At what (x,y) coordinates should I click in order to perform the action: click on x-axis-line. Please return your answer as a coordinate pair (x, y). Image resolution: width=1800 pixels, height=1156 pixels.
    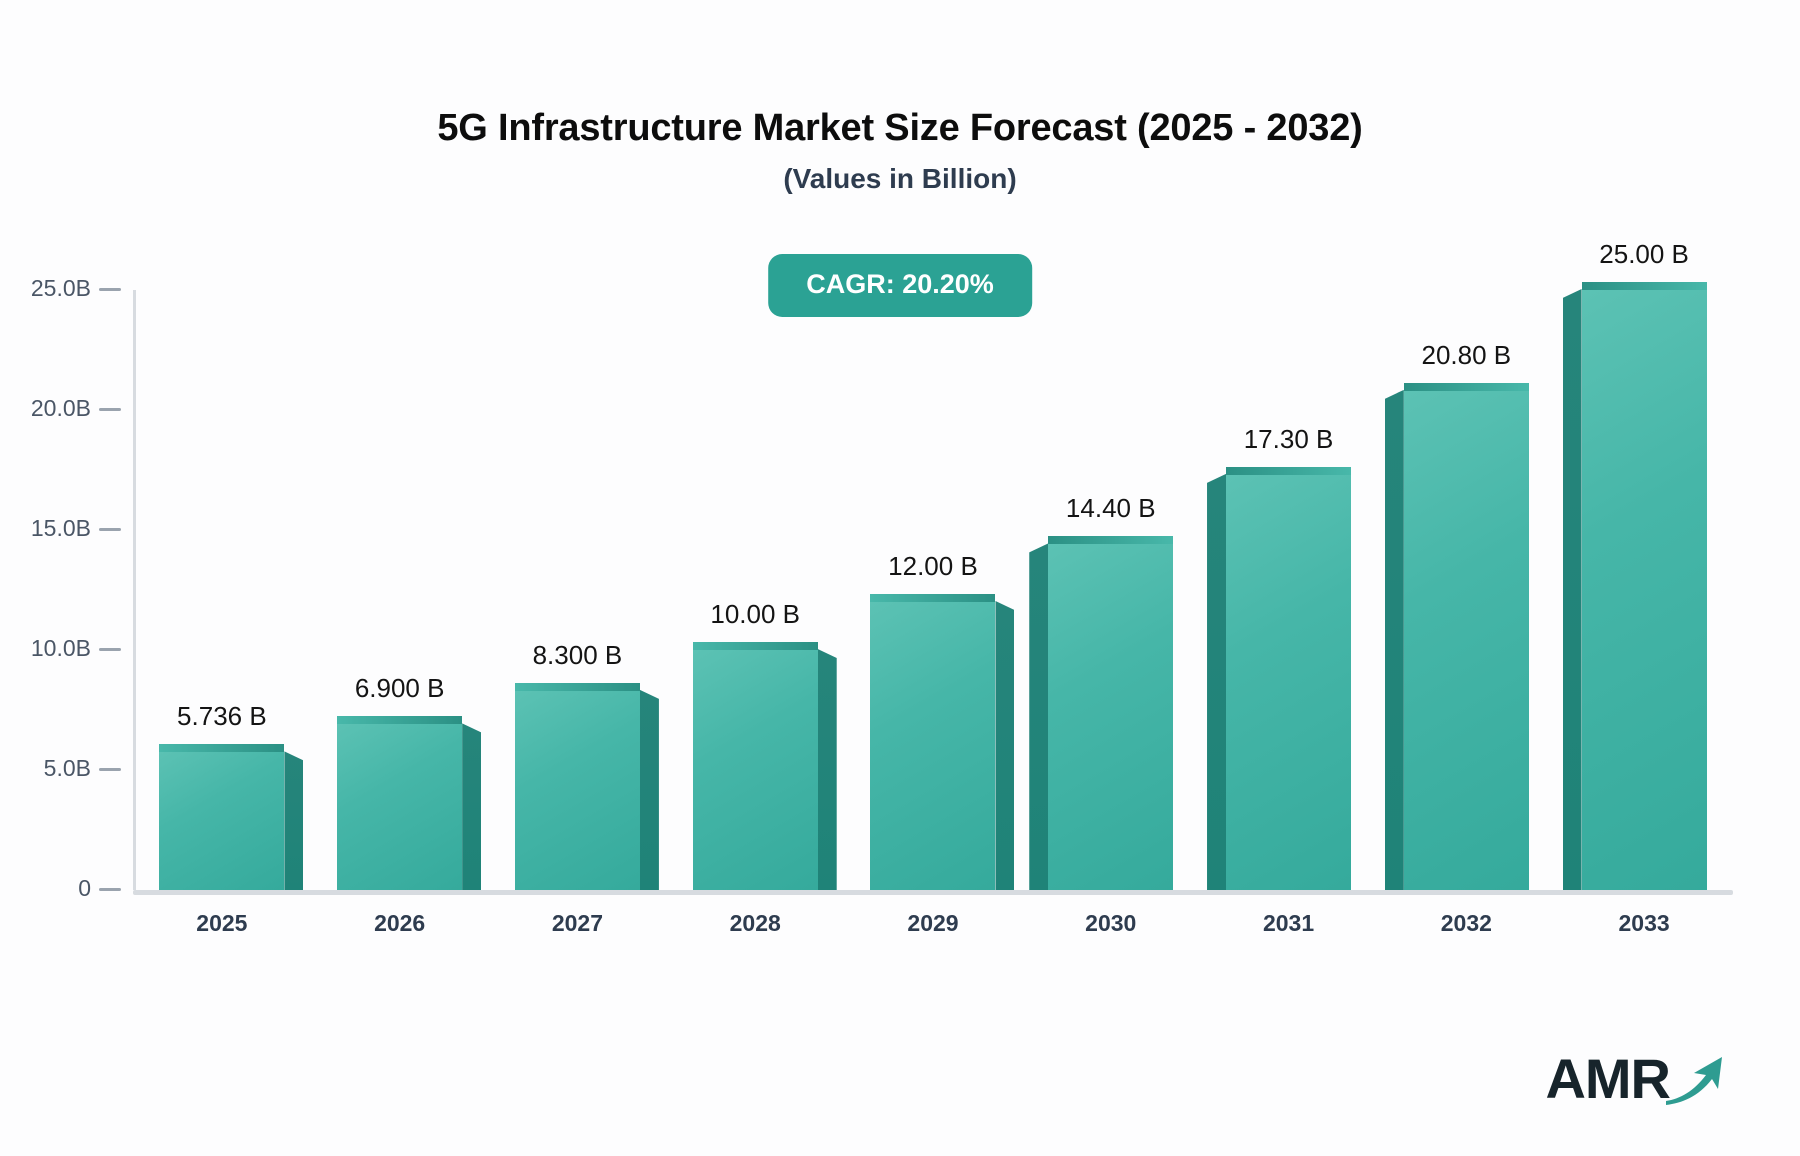
    Looking at the image, I should click on (933, 892).